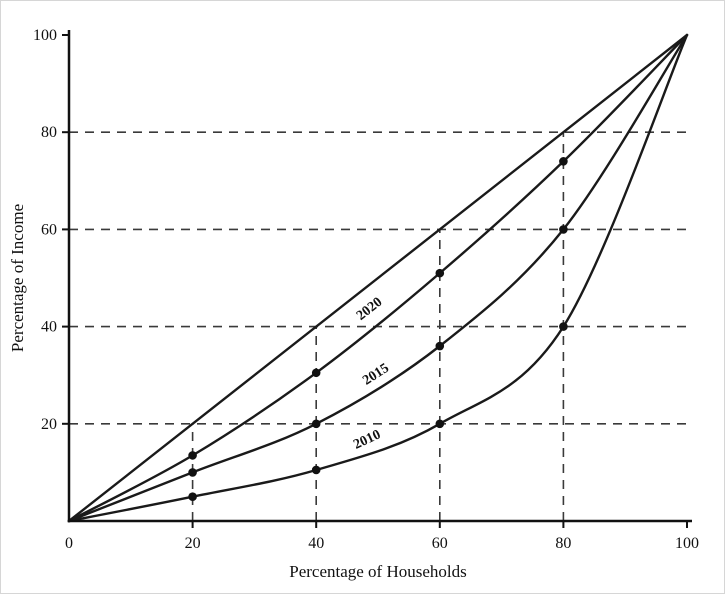  I want to click on marker-lorenz-2010-x40, so click(316, 470).